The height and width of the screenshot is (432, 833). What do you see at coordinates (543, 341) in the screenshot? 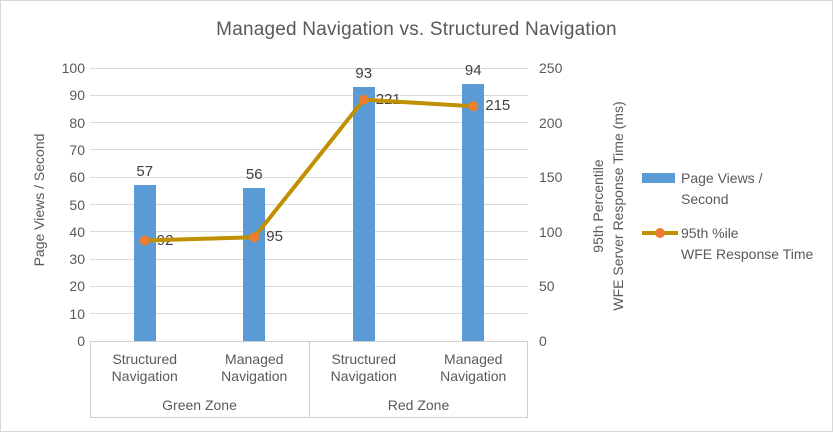
I see `right-axis-tick: 0` at bounding box center [543, 341].